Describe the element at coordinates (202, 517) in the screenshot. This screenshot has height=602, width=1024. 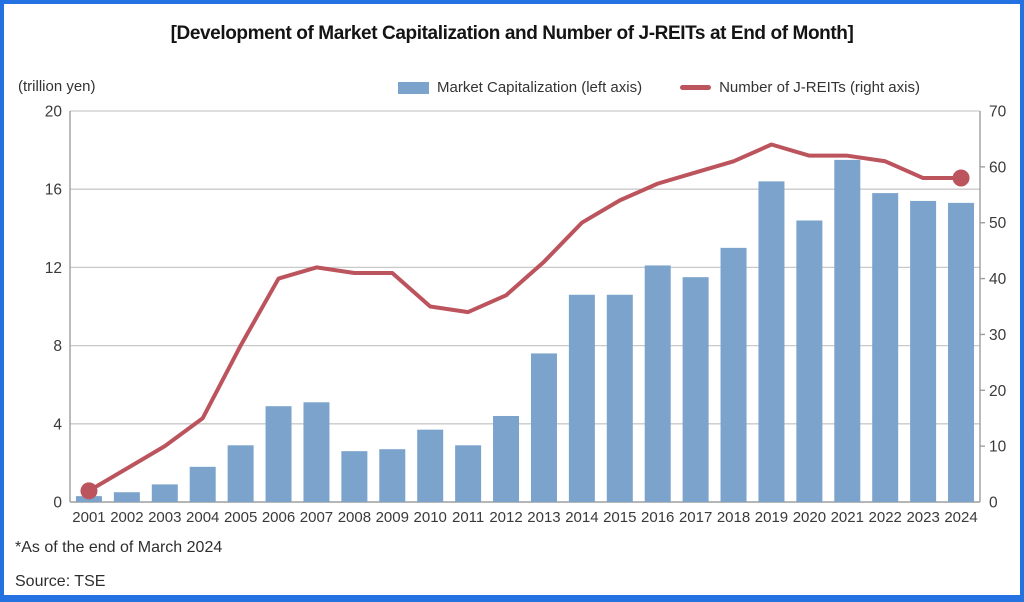
I see `x-axis-label-2004: 2004` at that location.